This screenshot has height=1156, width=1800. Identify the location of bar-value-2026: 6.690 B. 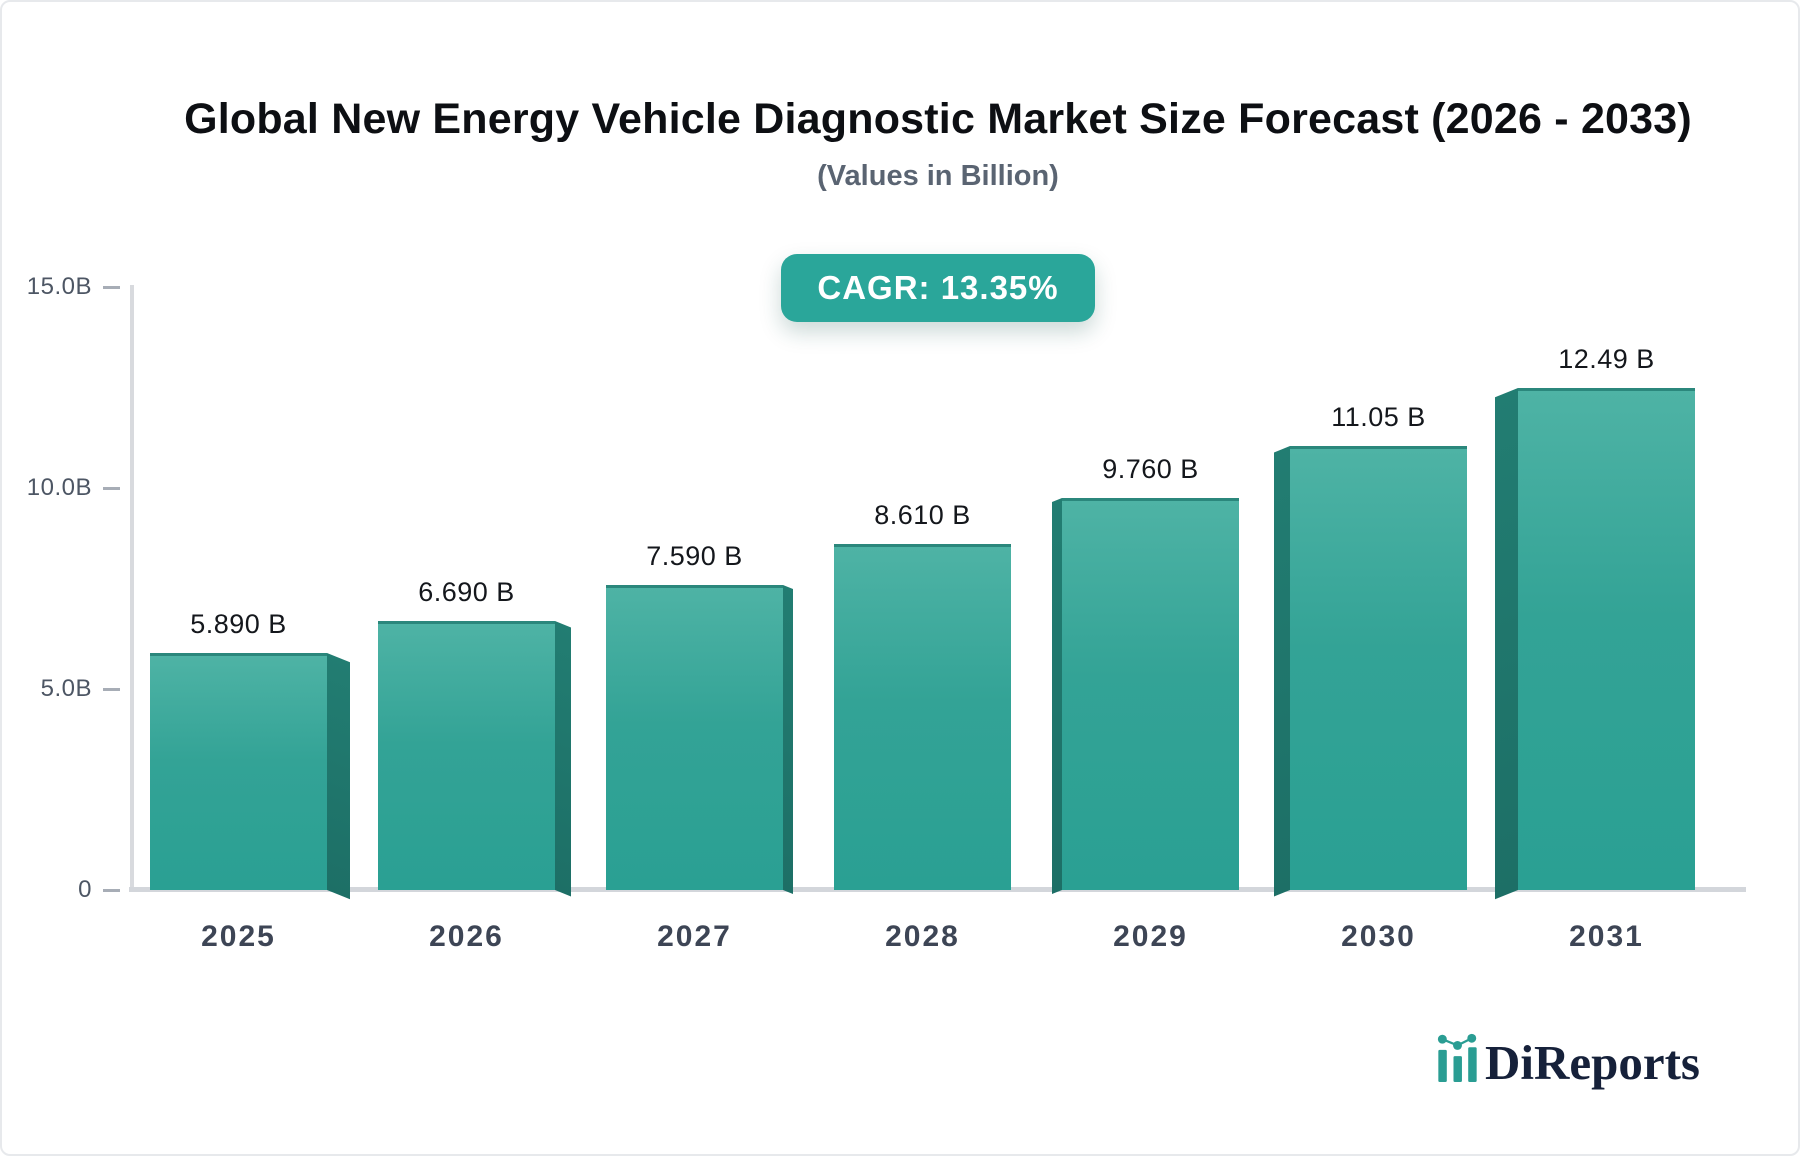
(466, 592).